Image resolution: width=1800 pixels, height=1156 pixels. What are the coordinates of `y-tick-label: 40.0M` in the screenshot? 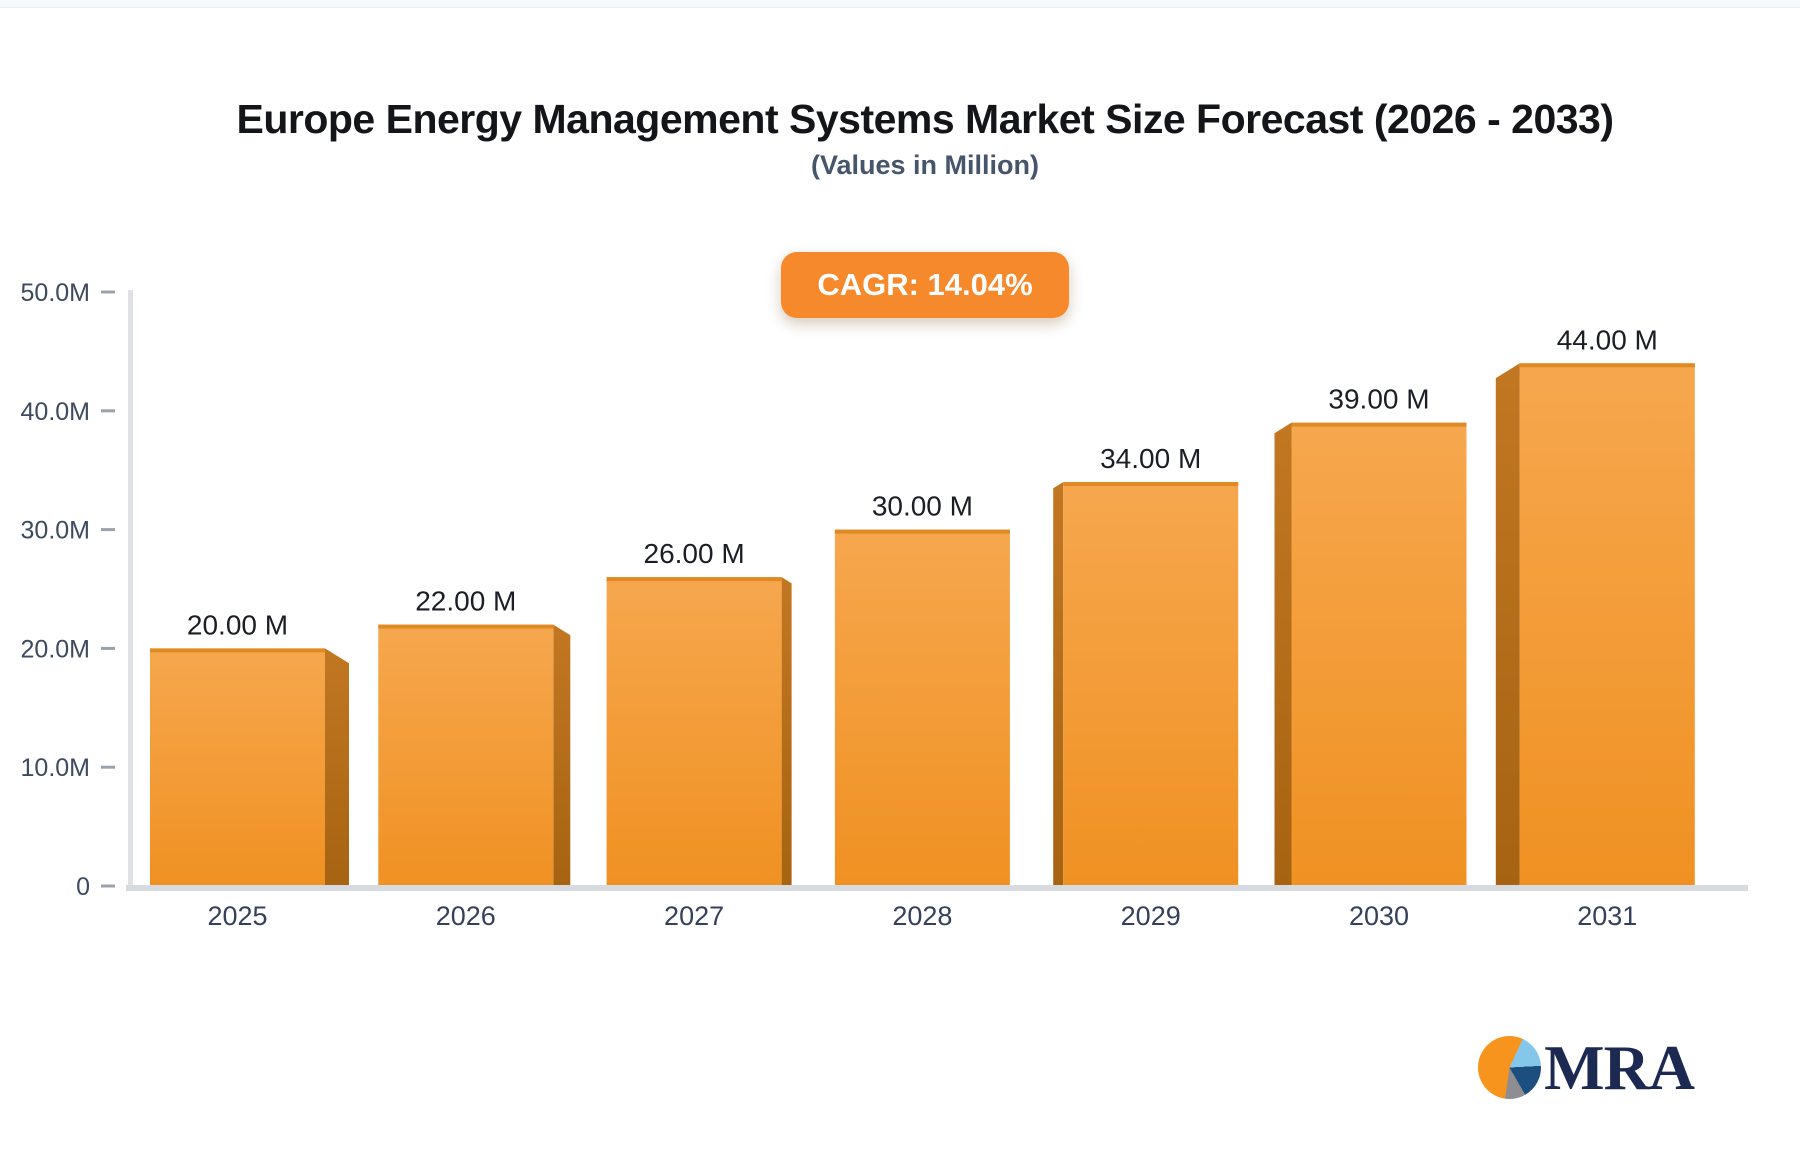 It's located at (55, 412).